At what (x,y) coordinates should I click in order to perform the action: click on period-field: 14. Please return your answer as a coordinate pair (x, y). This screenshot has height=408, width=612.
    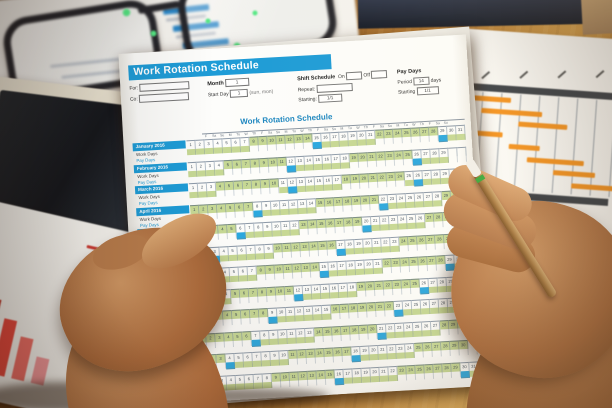
    Looking at the image, I should click on (421, 81).